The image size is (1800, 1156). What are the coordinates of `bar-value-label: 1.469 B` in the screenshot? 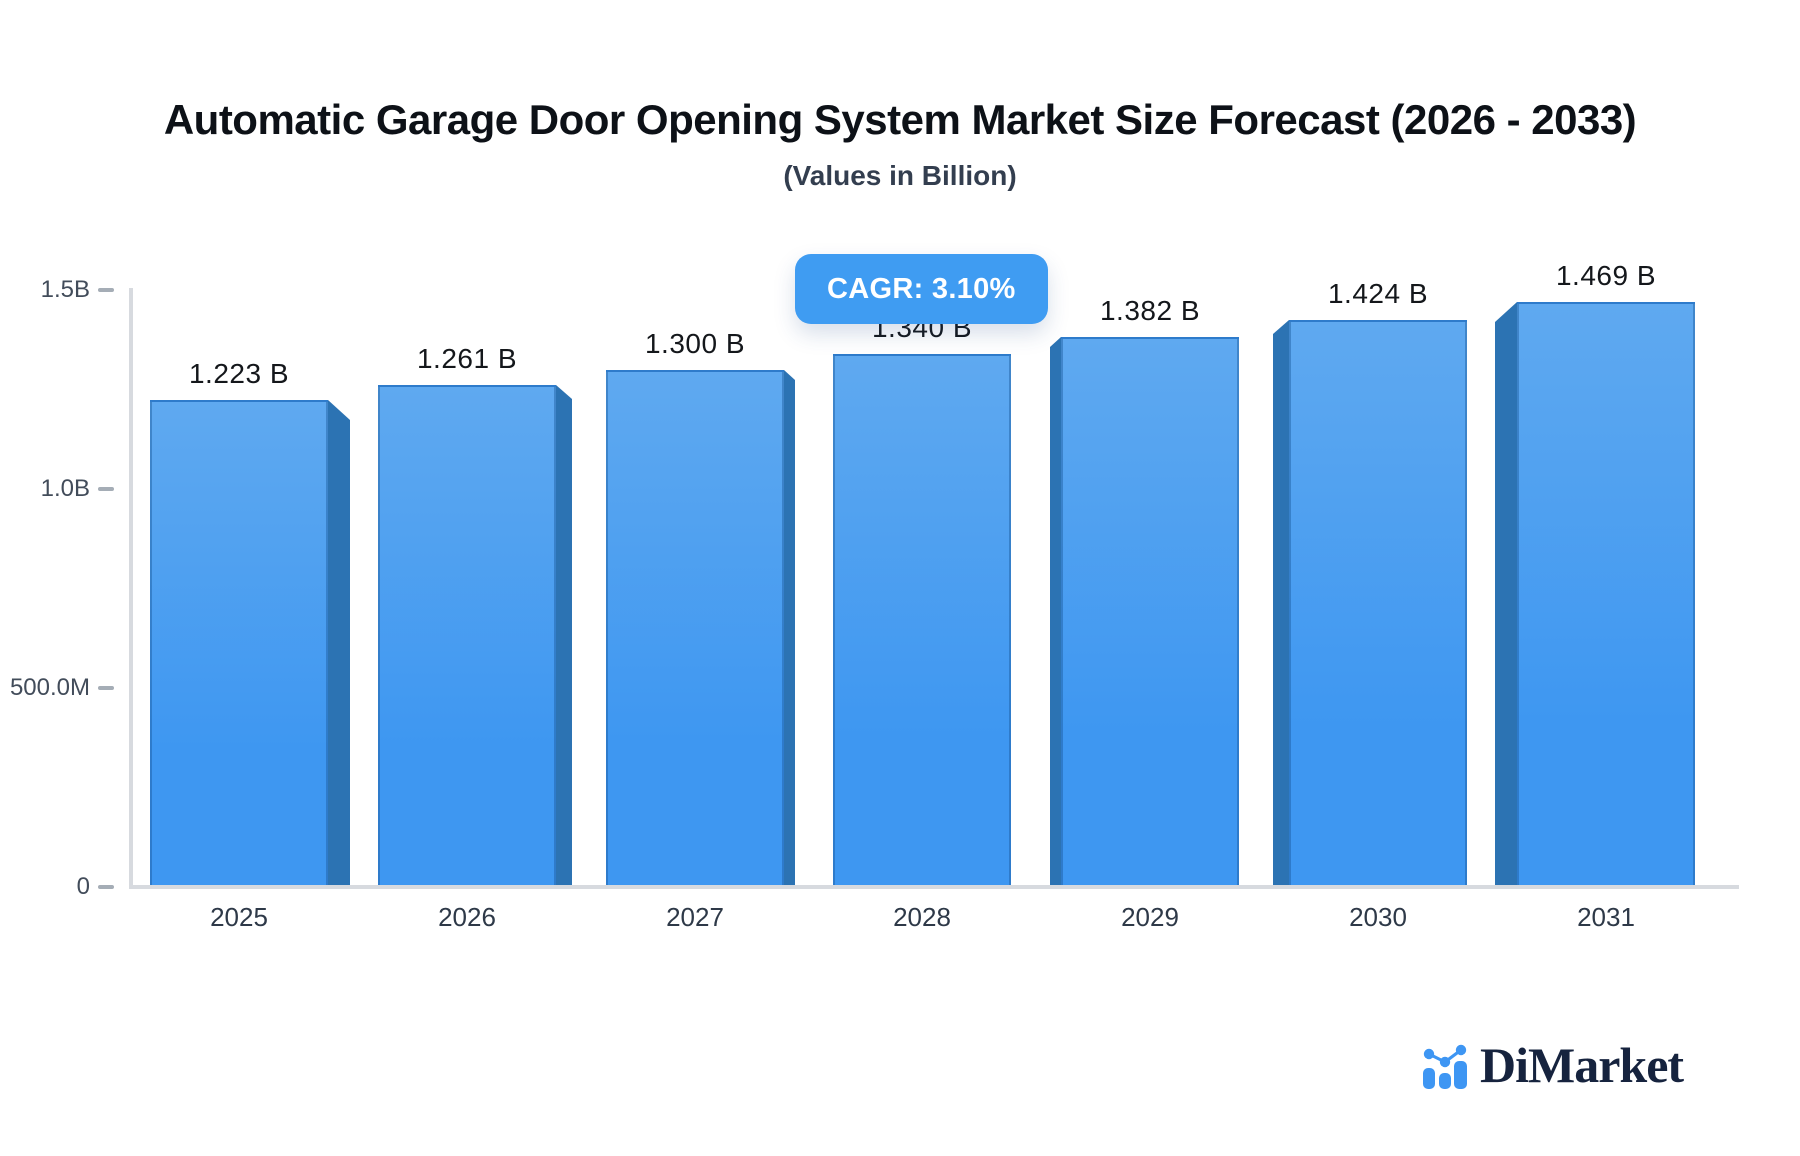 It's located at (1606, 275).